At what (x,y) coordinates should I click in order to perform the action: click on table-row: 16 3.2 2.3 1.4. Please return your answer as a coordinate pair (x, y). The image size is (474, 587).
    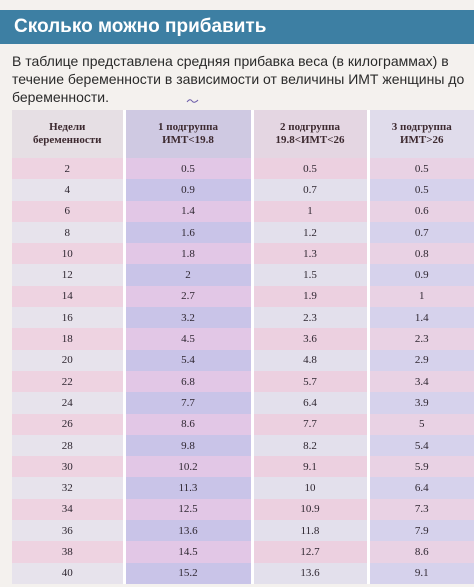
    Looking at the image, I should click on (243, 318).